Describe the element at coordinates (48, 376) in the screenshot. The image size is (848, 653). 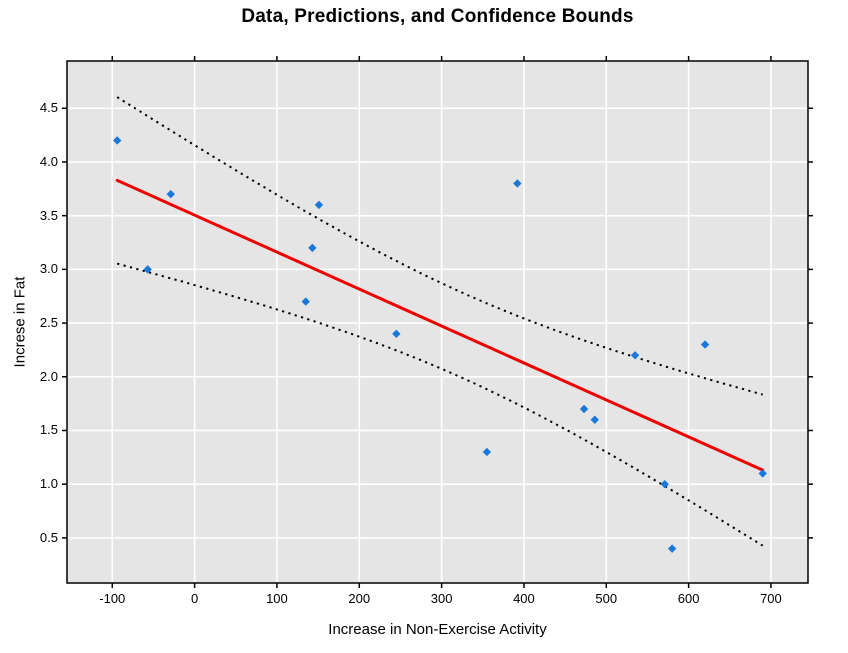
I see `y-tick-label: 2.0` at that location.